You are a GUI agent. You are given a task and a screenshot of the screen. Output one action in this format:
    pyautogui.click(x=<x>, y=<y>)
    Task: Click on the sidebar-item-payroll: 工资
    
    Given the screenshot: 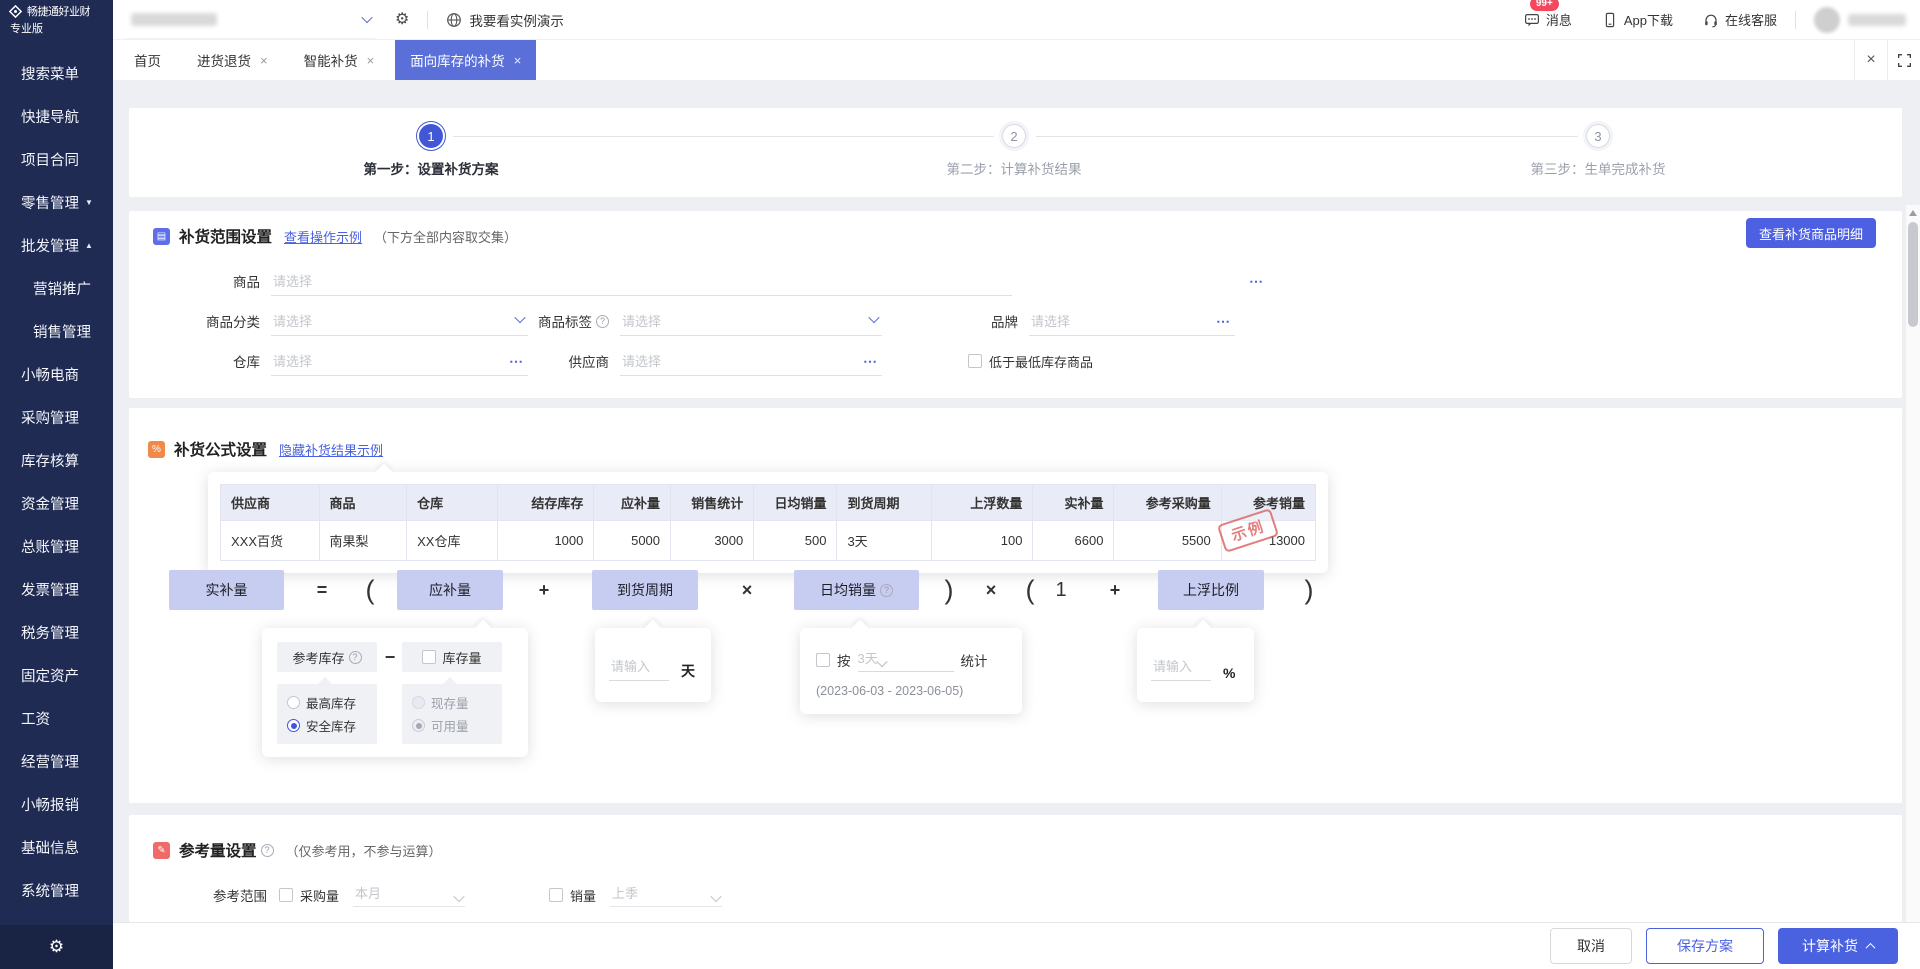 What is the action you would take?
    pyautogui.click(x=35, y=720)
    